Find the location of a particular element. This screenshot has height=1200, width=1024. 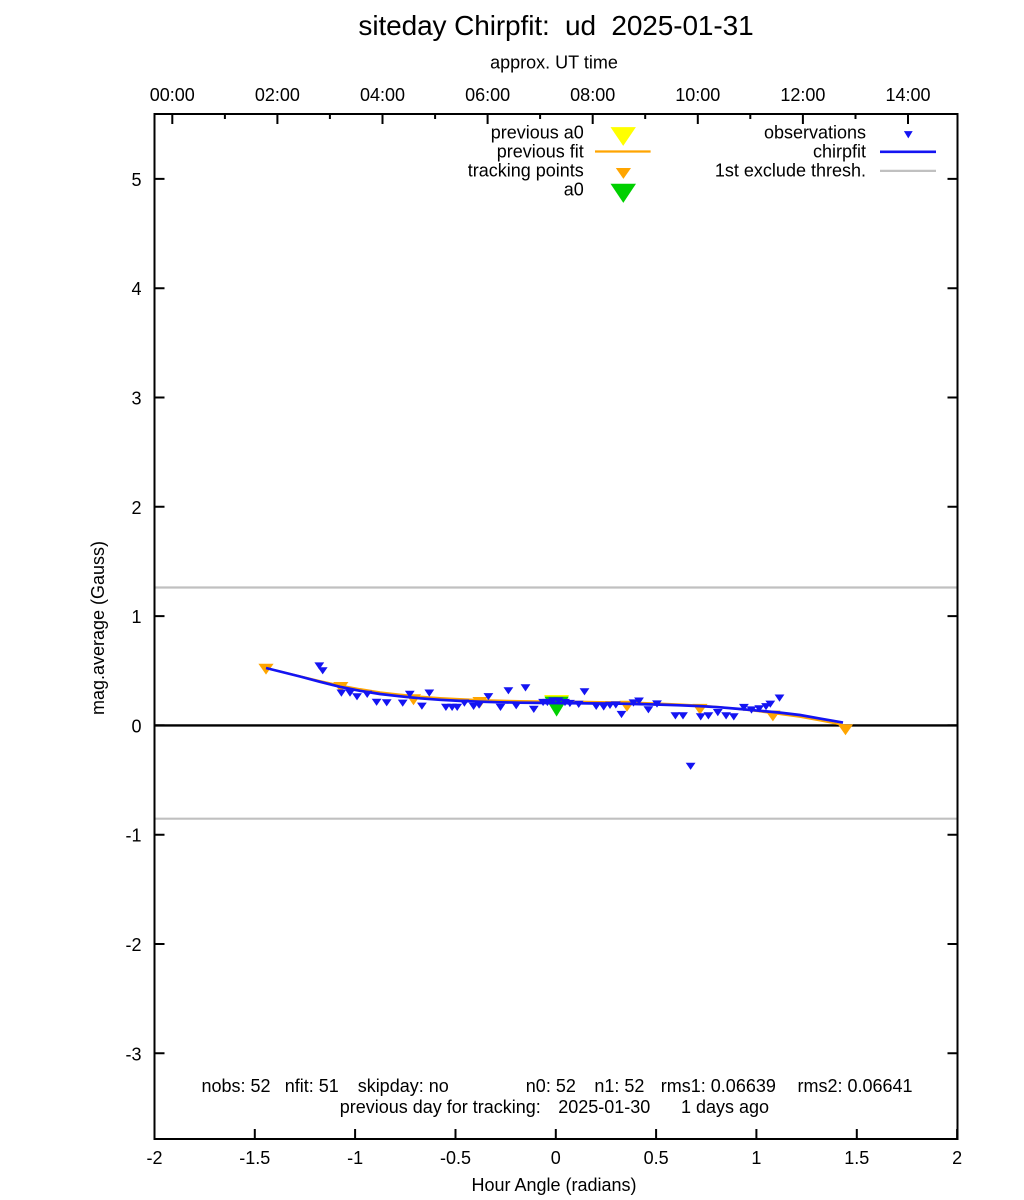

svg-text: rms1: 0.06639 is located at coordinates (718, 1086).